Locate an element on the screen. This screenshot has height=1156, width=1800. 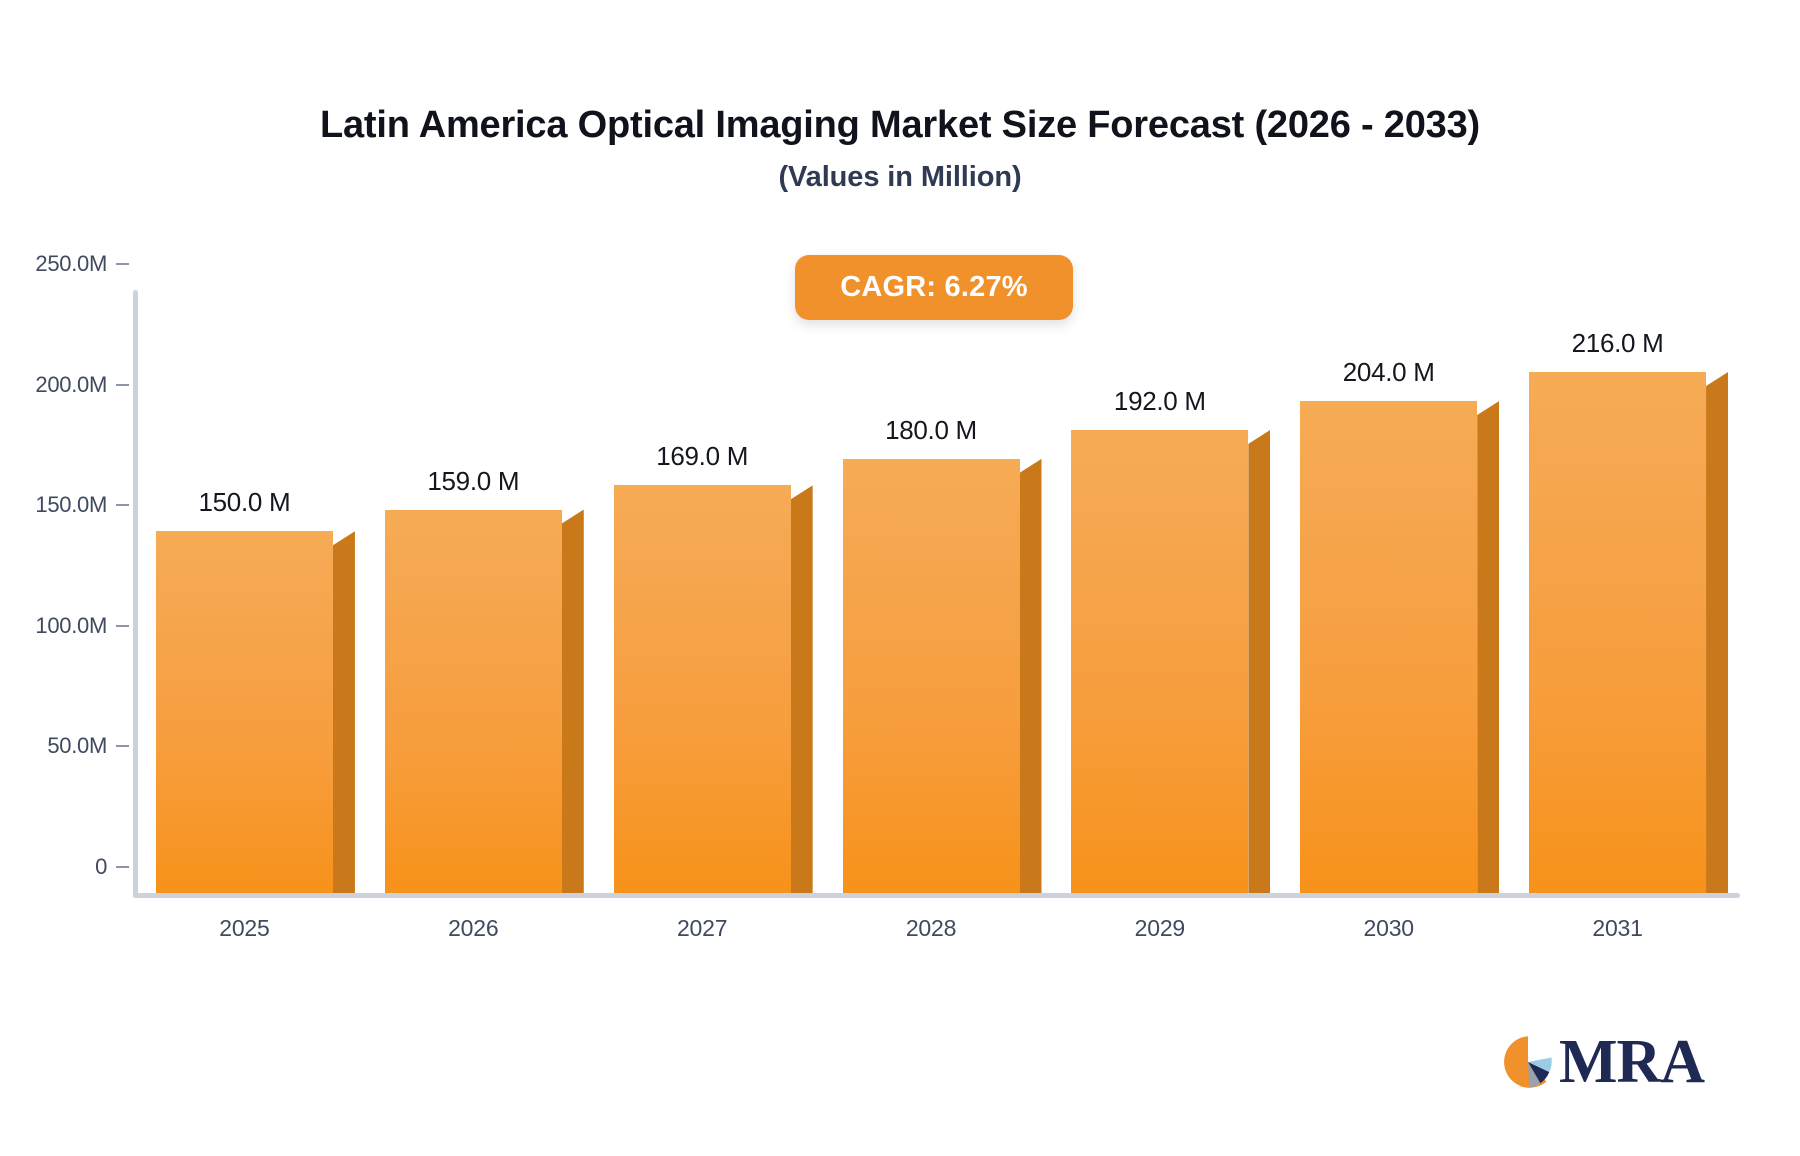
x-axis-tick-label: 2026 is located at coordinates (473, 928).